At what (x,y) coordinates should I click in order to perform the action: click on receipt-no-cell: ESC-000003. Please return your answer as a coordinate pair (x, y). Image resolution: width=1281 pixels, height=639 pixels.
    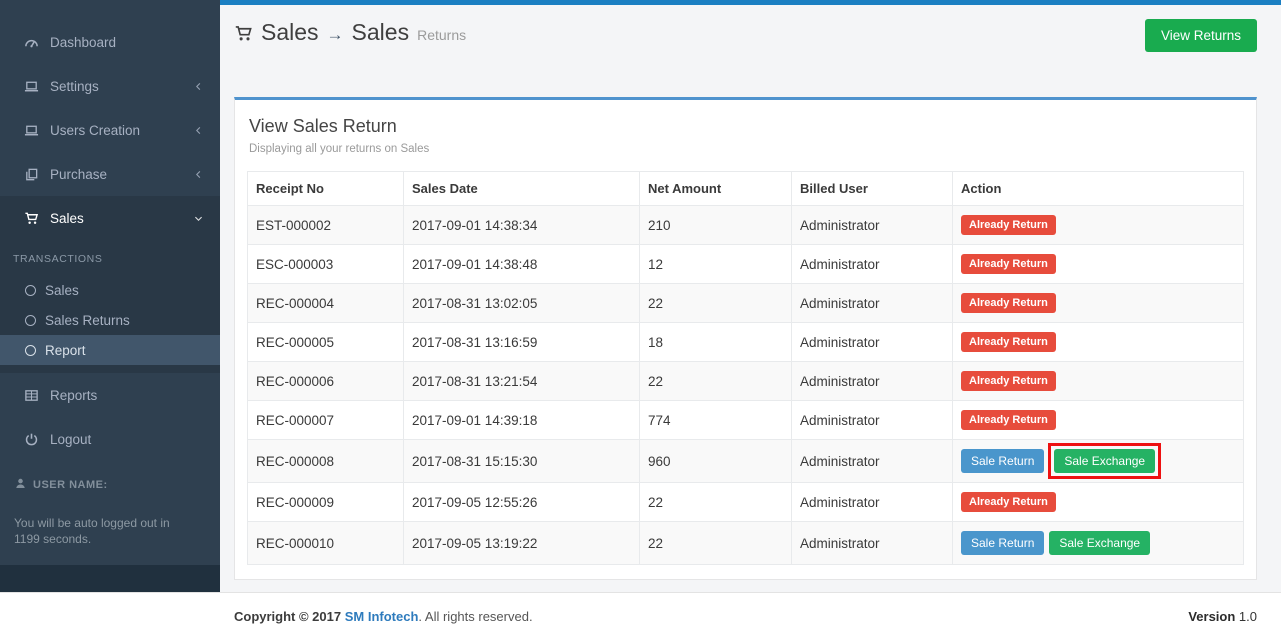
    Looking at the image, I should click on (325, 264).